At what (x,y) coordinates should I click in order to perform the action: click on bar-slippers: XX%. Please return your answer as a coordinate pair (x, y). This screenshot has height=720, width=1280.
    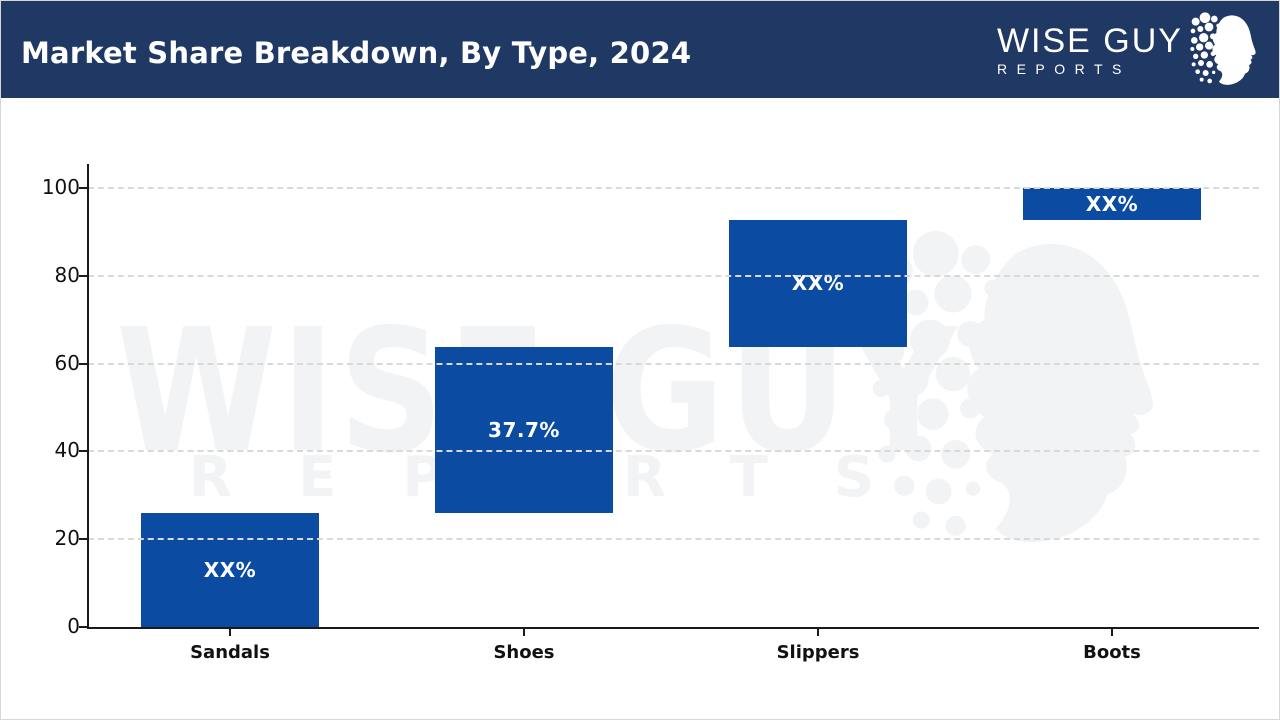
    Looking at the image, I should click on (818, 283).